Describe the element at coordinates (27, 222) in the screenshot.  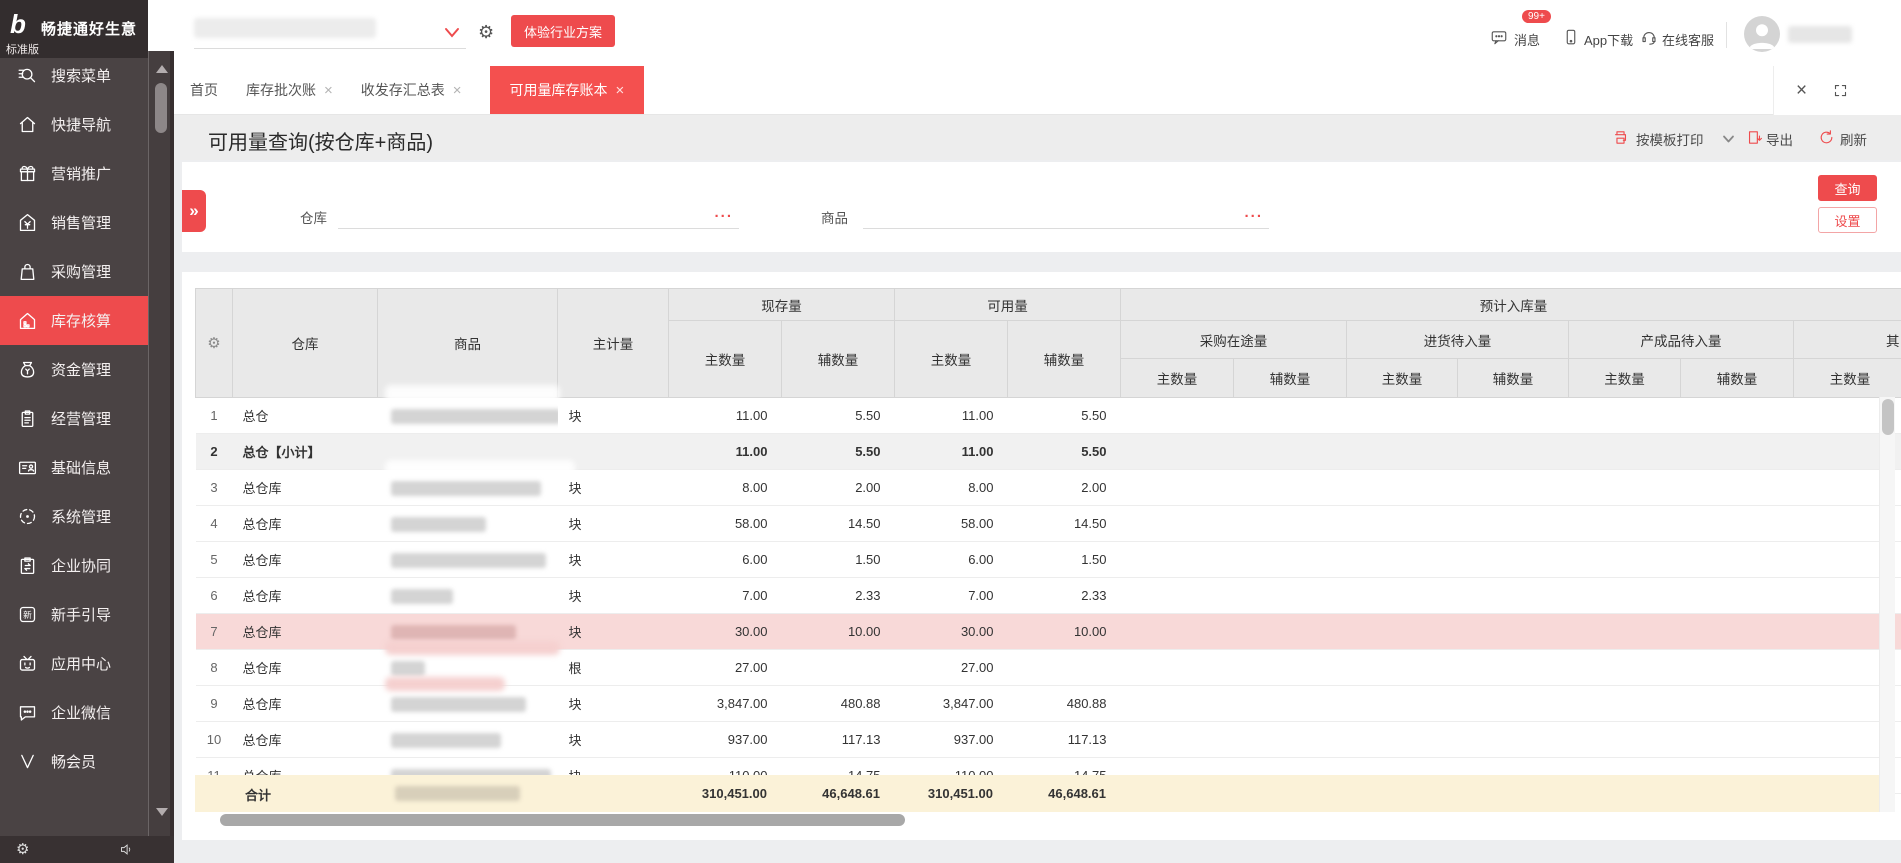
I see `sales-icon` at that location.